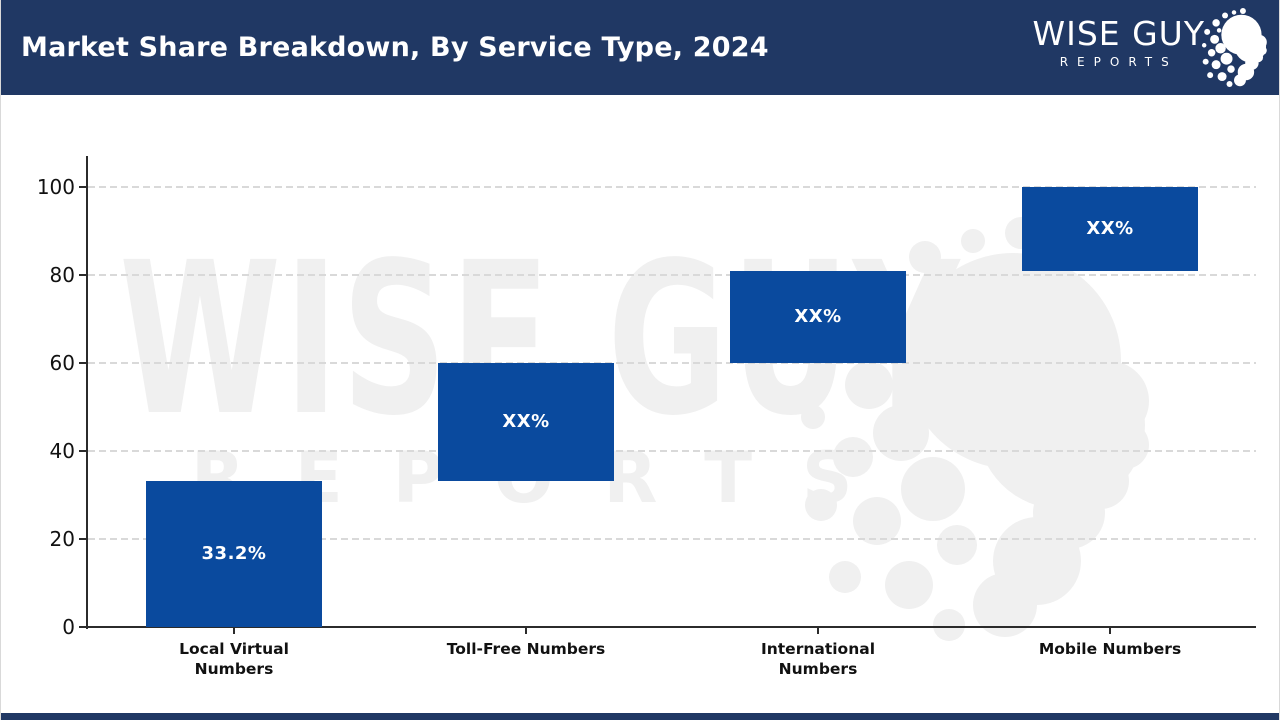 The height and width of the screenshot is (720, 1280). I want to click on wise-guy-logo: WISE GUY REPORTS, so click(1142, 48).